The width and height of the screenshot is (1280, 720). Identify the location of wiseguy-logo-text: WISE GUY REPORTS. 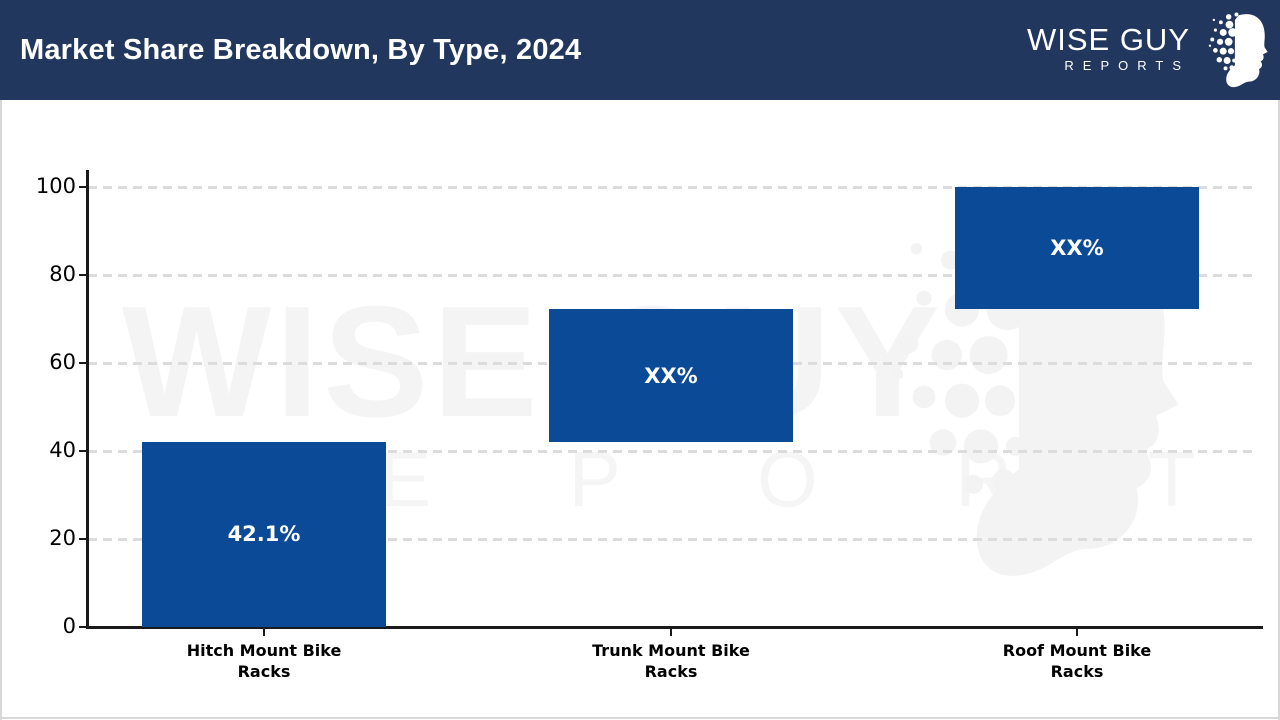
(1108, 48).